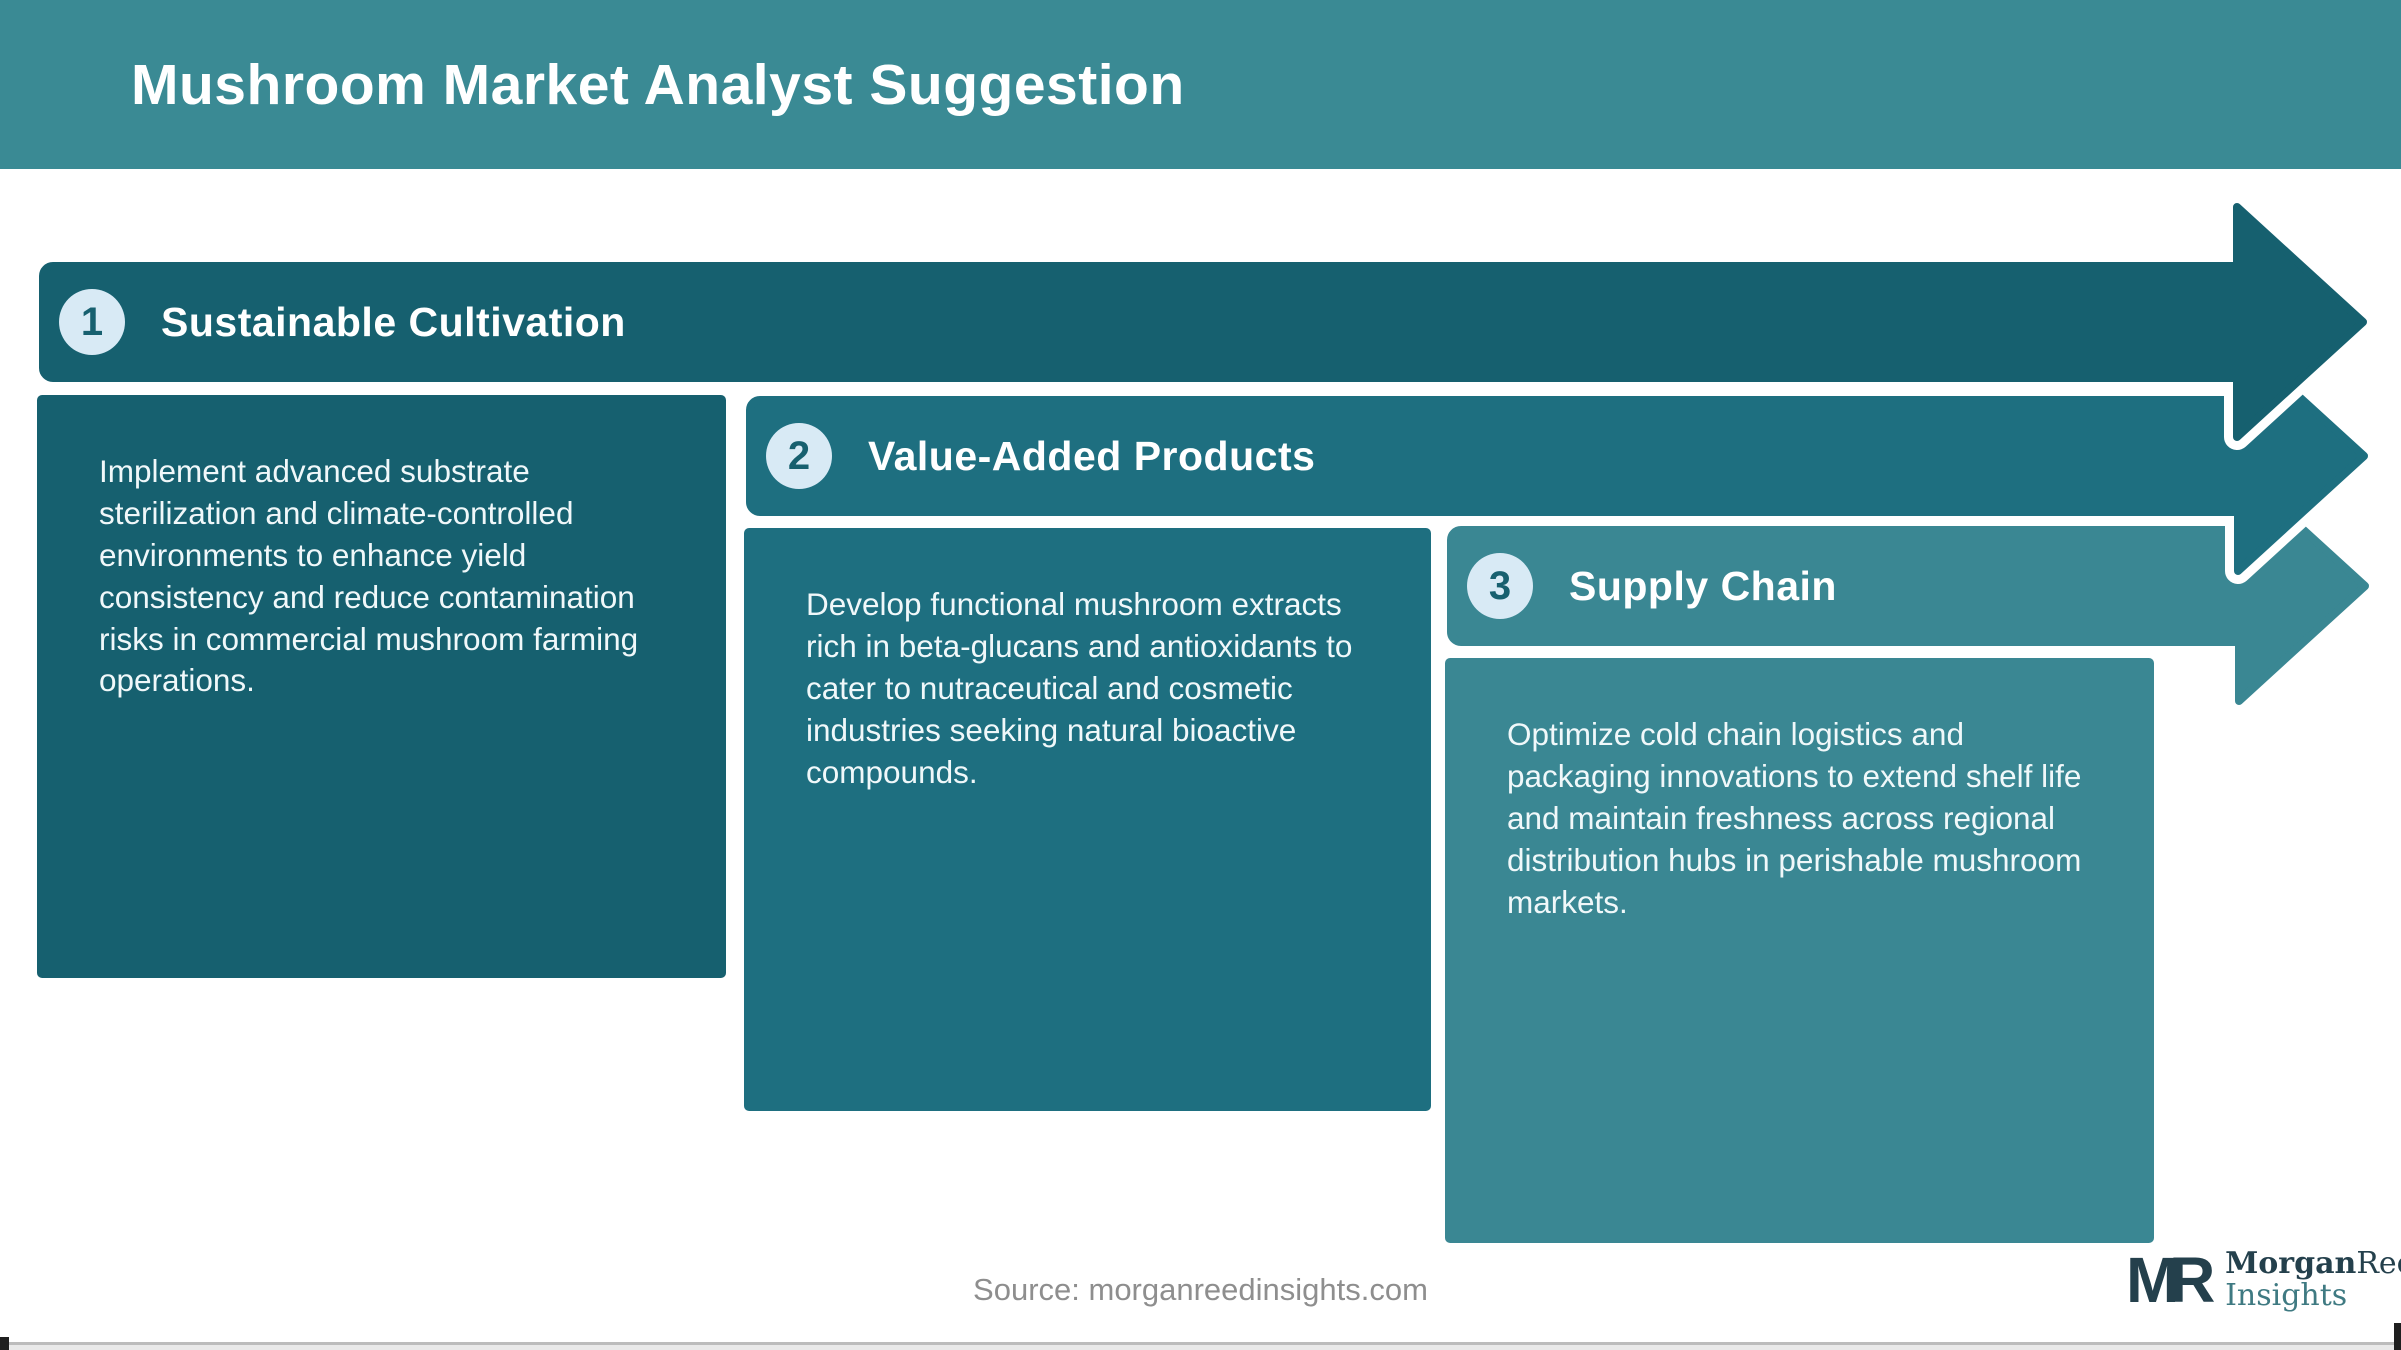 The height and width of the screenshot is (1350, 2401). Describe the element at coordinates (92, 322) in the screenshot. I see `step-number-badge-1: 1` at that location.